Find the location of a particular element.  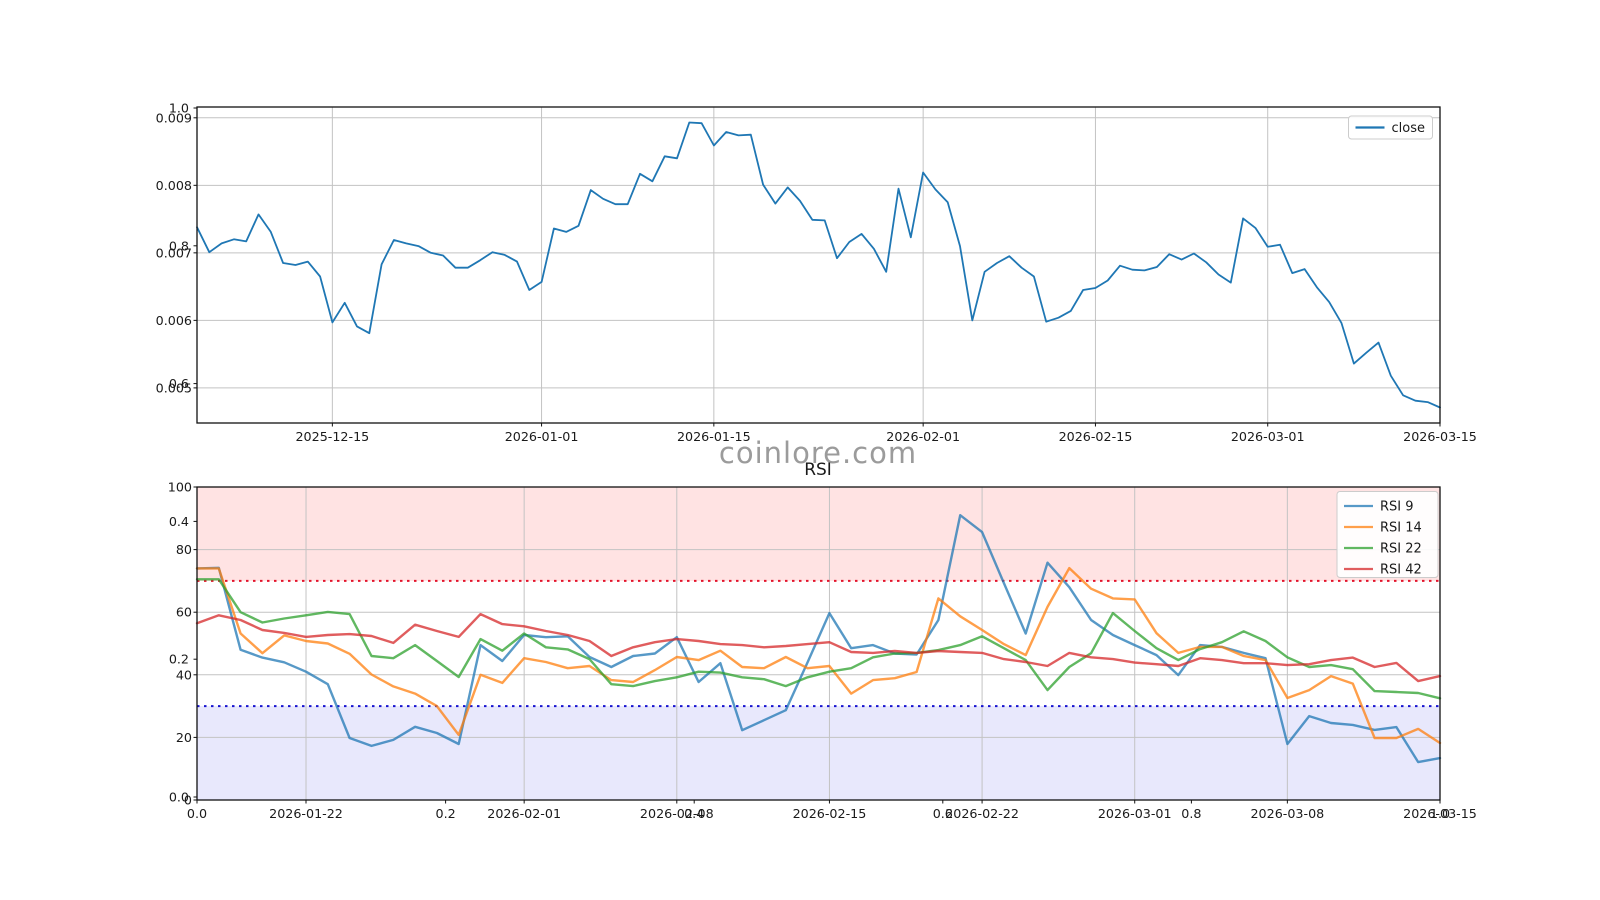

y-tick-label: 0.007 is located at coordinates (174, 252).